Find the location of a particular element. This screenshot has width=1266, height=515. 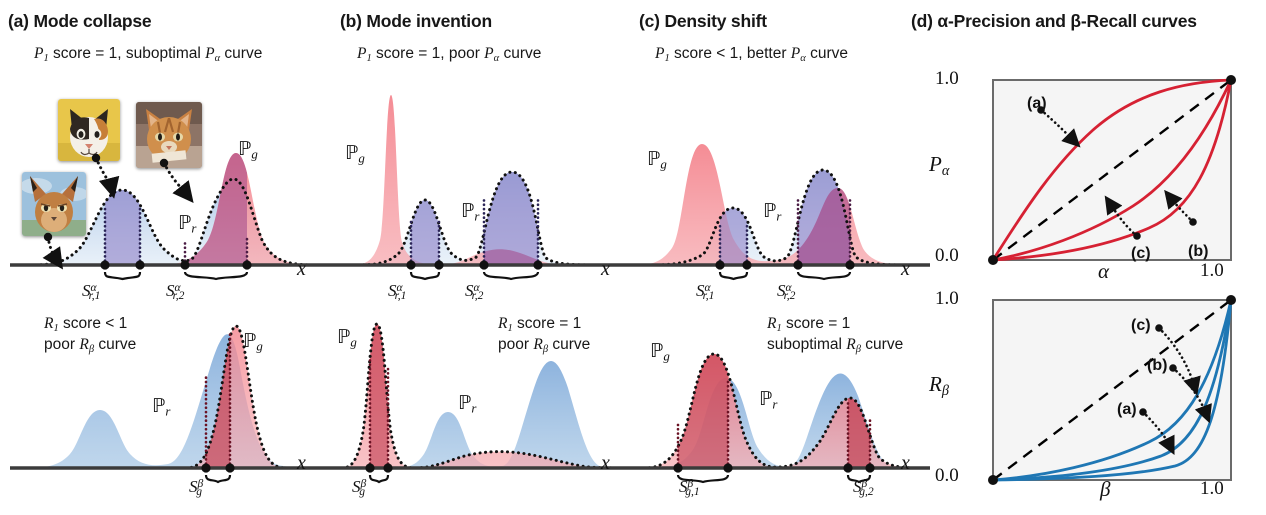

recall-xtick-right: 1.0 is located at coordinates (1212, 488).